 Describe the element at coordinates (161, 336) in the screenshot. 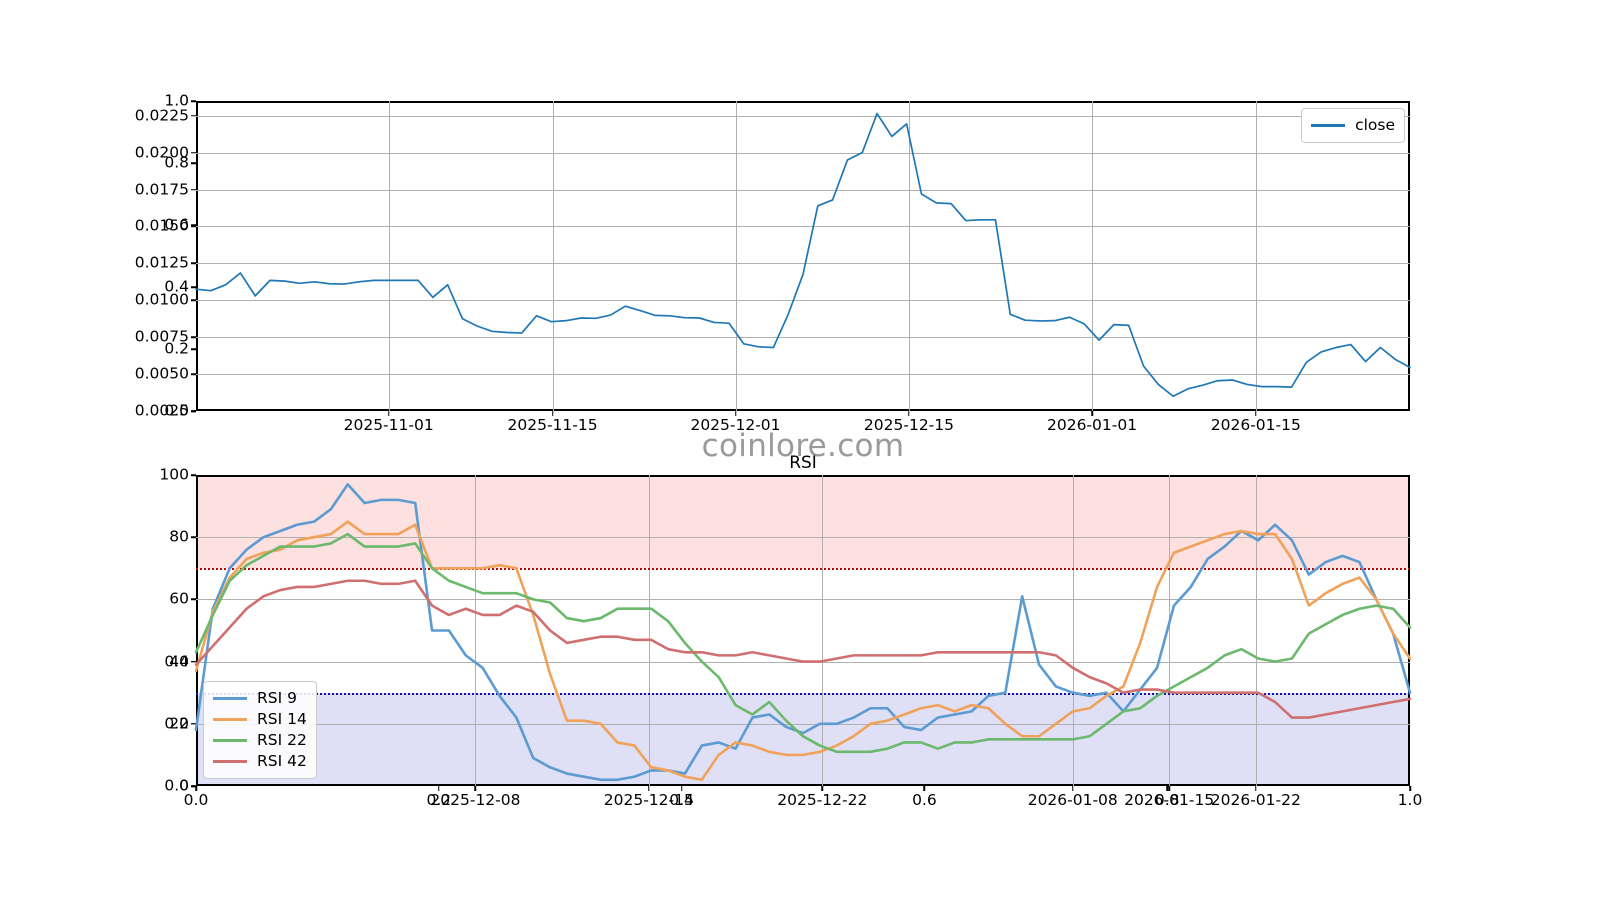

I see `price-y-tick-label: 0.0075` at that location.